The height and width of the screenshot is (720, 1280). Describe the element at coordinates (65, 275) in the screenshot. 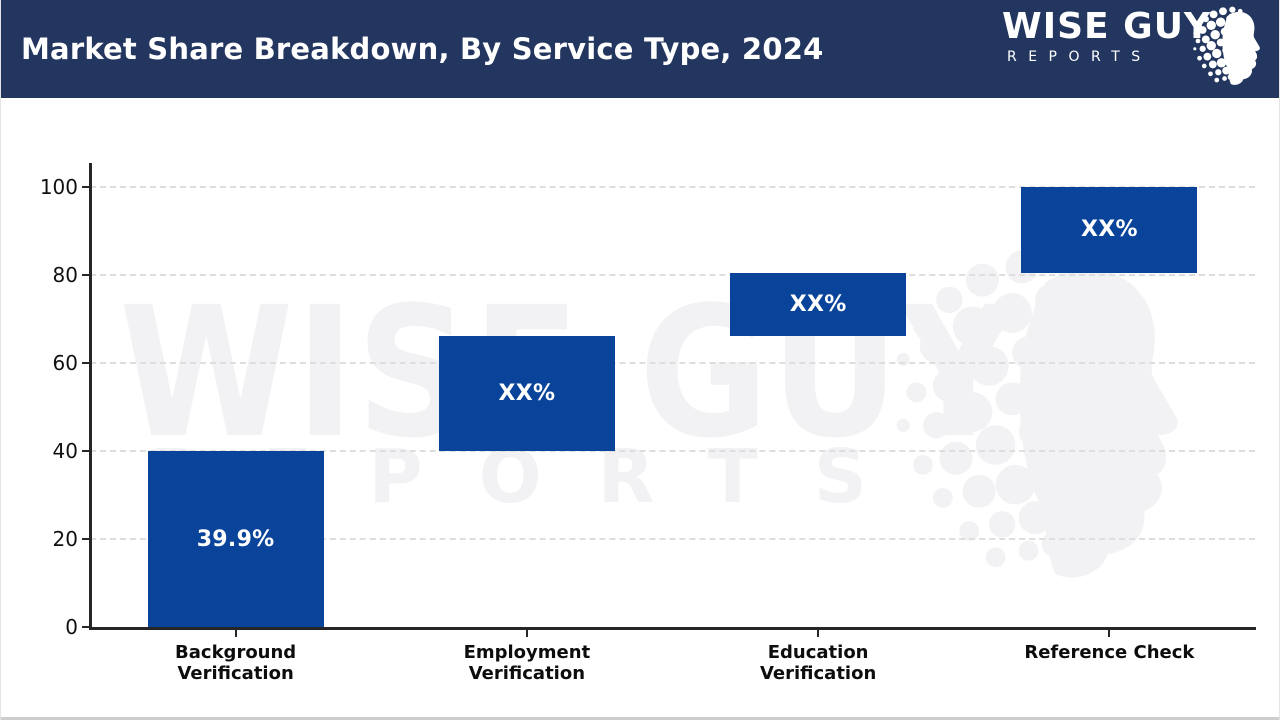

I see `y-tick-label: 80` at that location.